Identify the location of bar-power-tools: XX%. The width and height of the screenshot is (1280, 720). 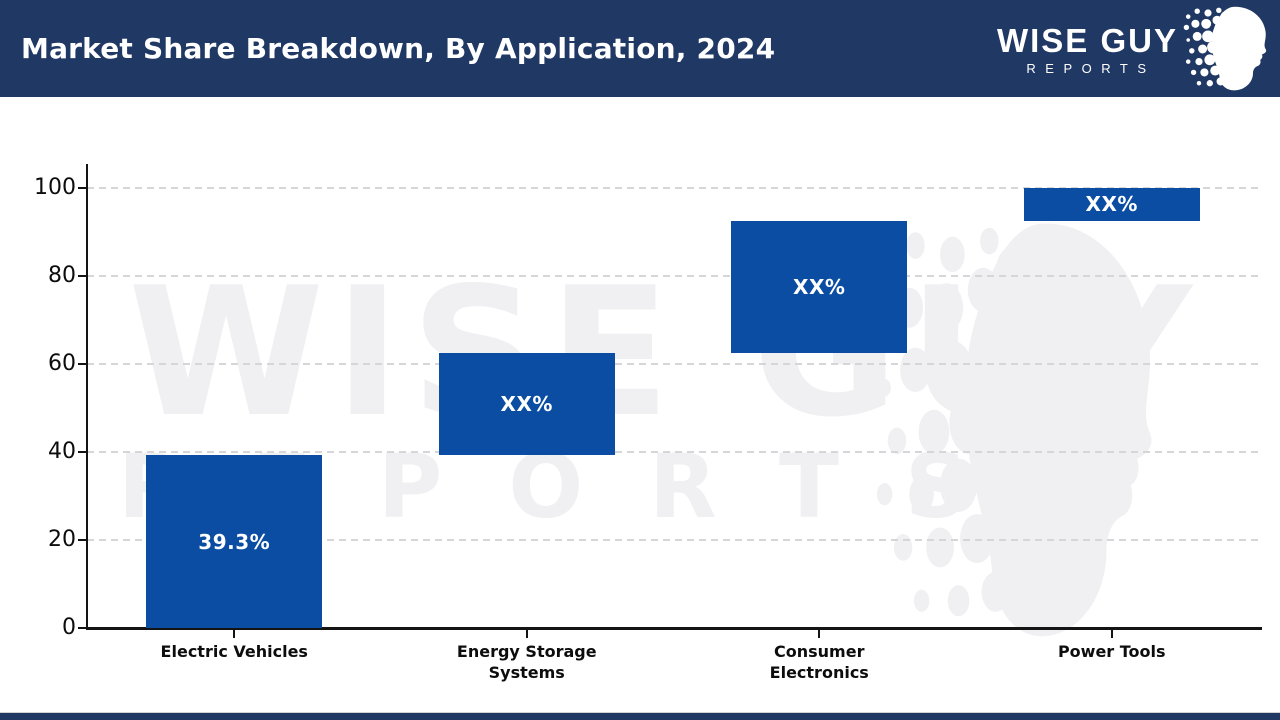
(1111, 204).